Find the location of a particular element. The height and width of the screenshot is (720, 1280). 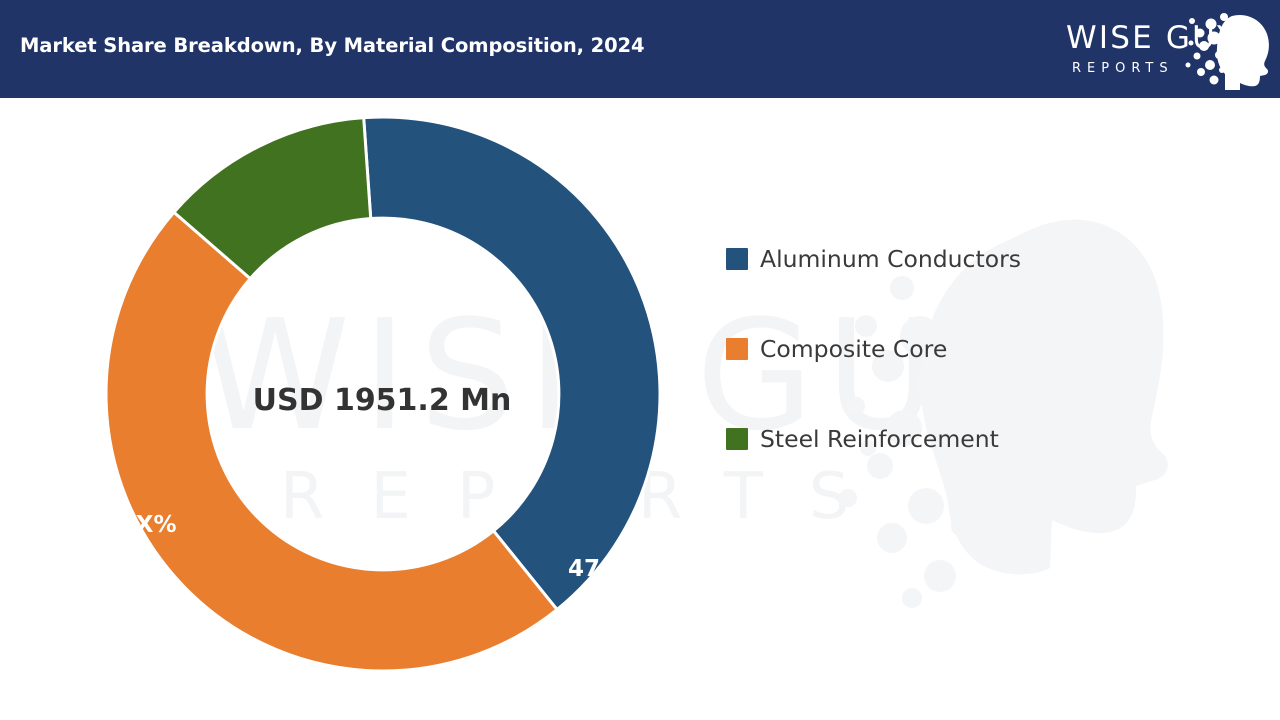

legend-item-aluminum-conductors: Aluminum Conductors is located at coordinates (926, 259).